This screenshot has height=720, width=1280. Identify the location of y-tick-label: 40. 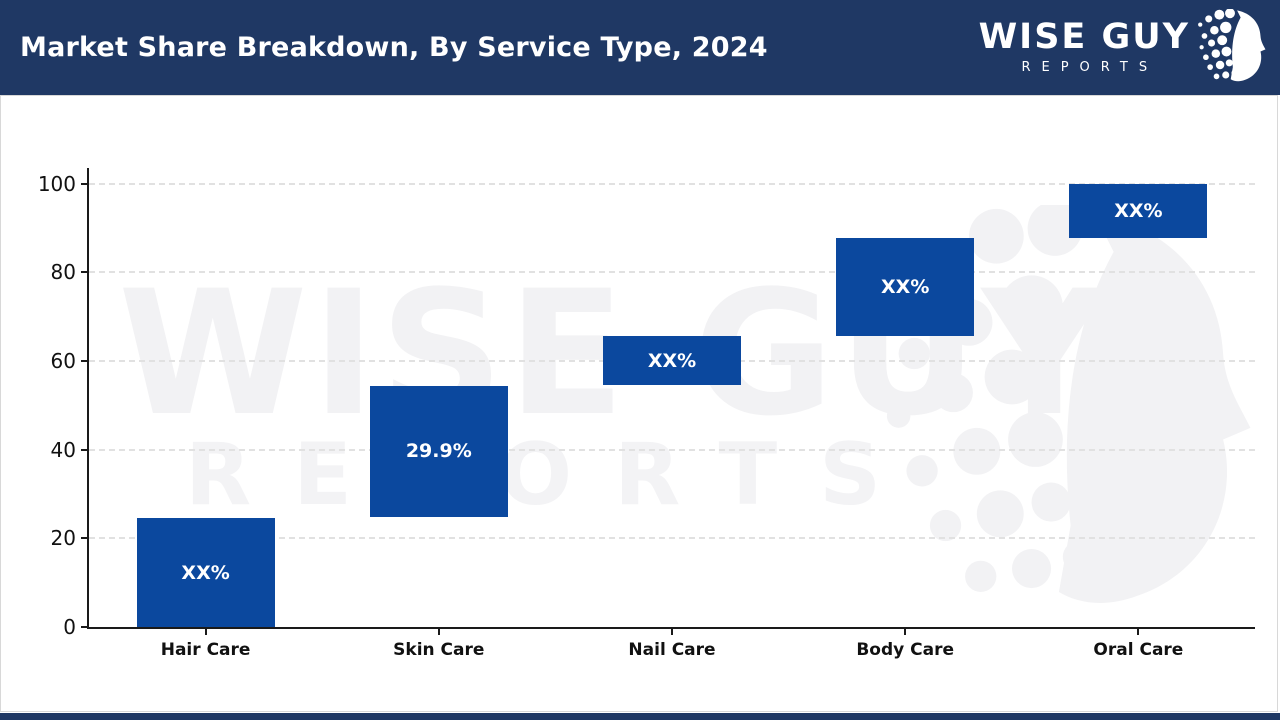
(63, 449).